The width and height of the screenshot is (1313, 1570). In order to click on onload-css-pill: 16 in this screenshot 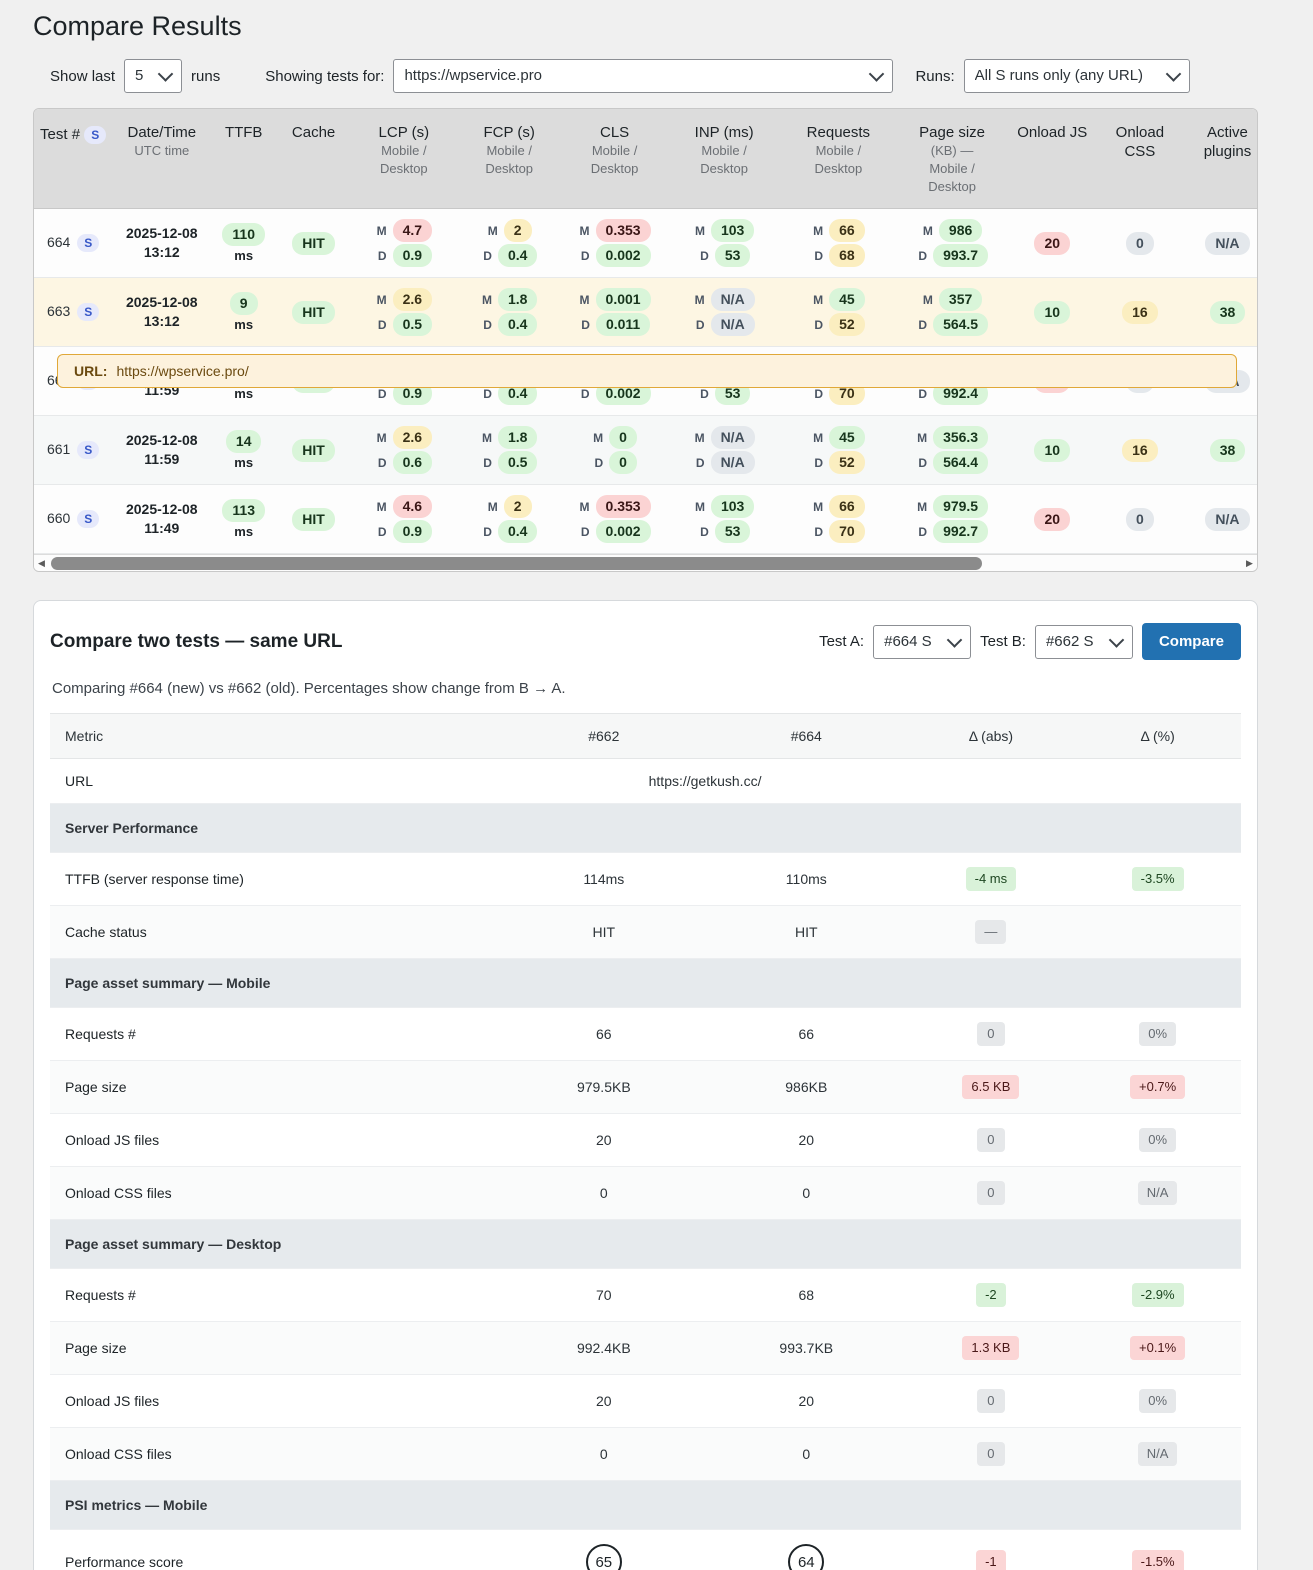, I will do `click(1140, 450)`.